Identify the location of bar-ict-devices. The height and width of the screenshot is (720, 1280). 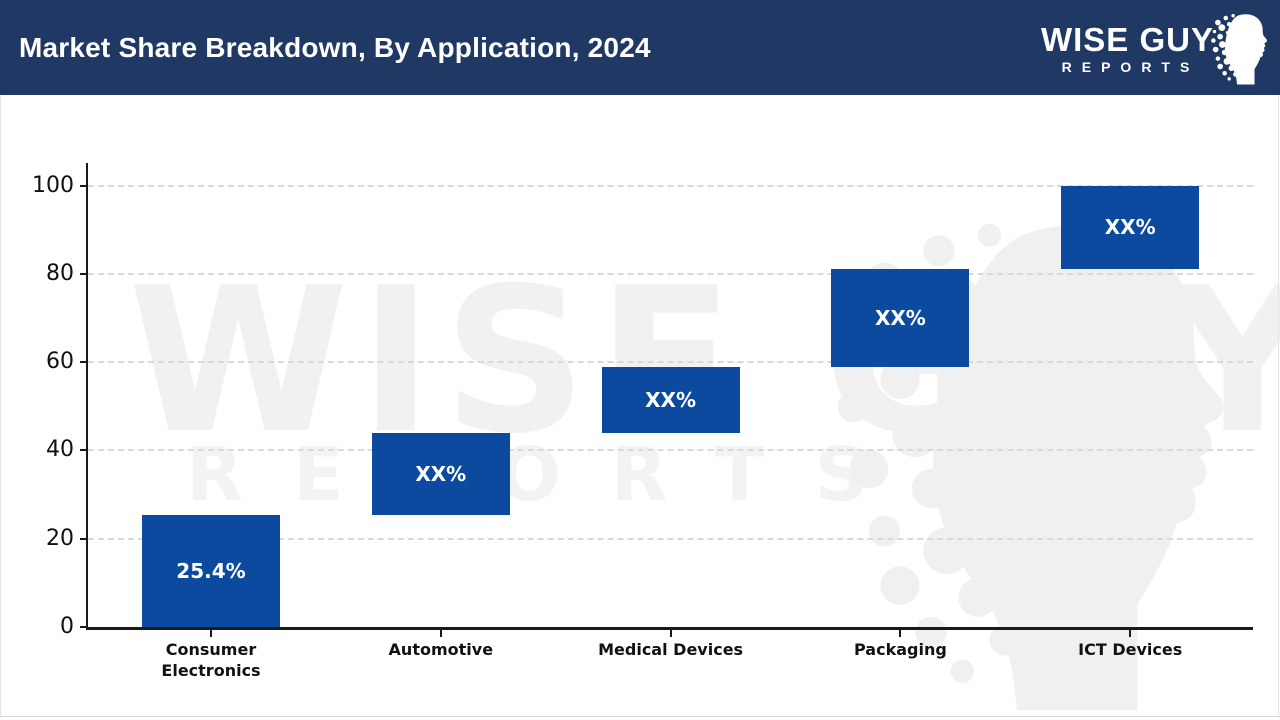
(1130, 227).